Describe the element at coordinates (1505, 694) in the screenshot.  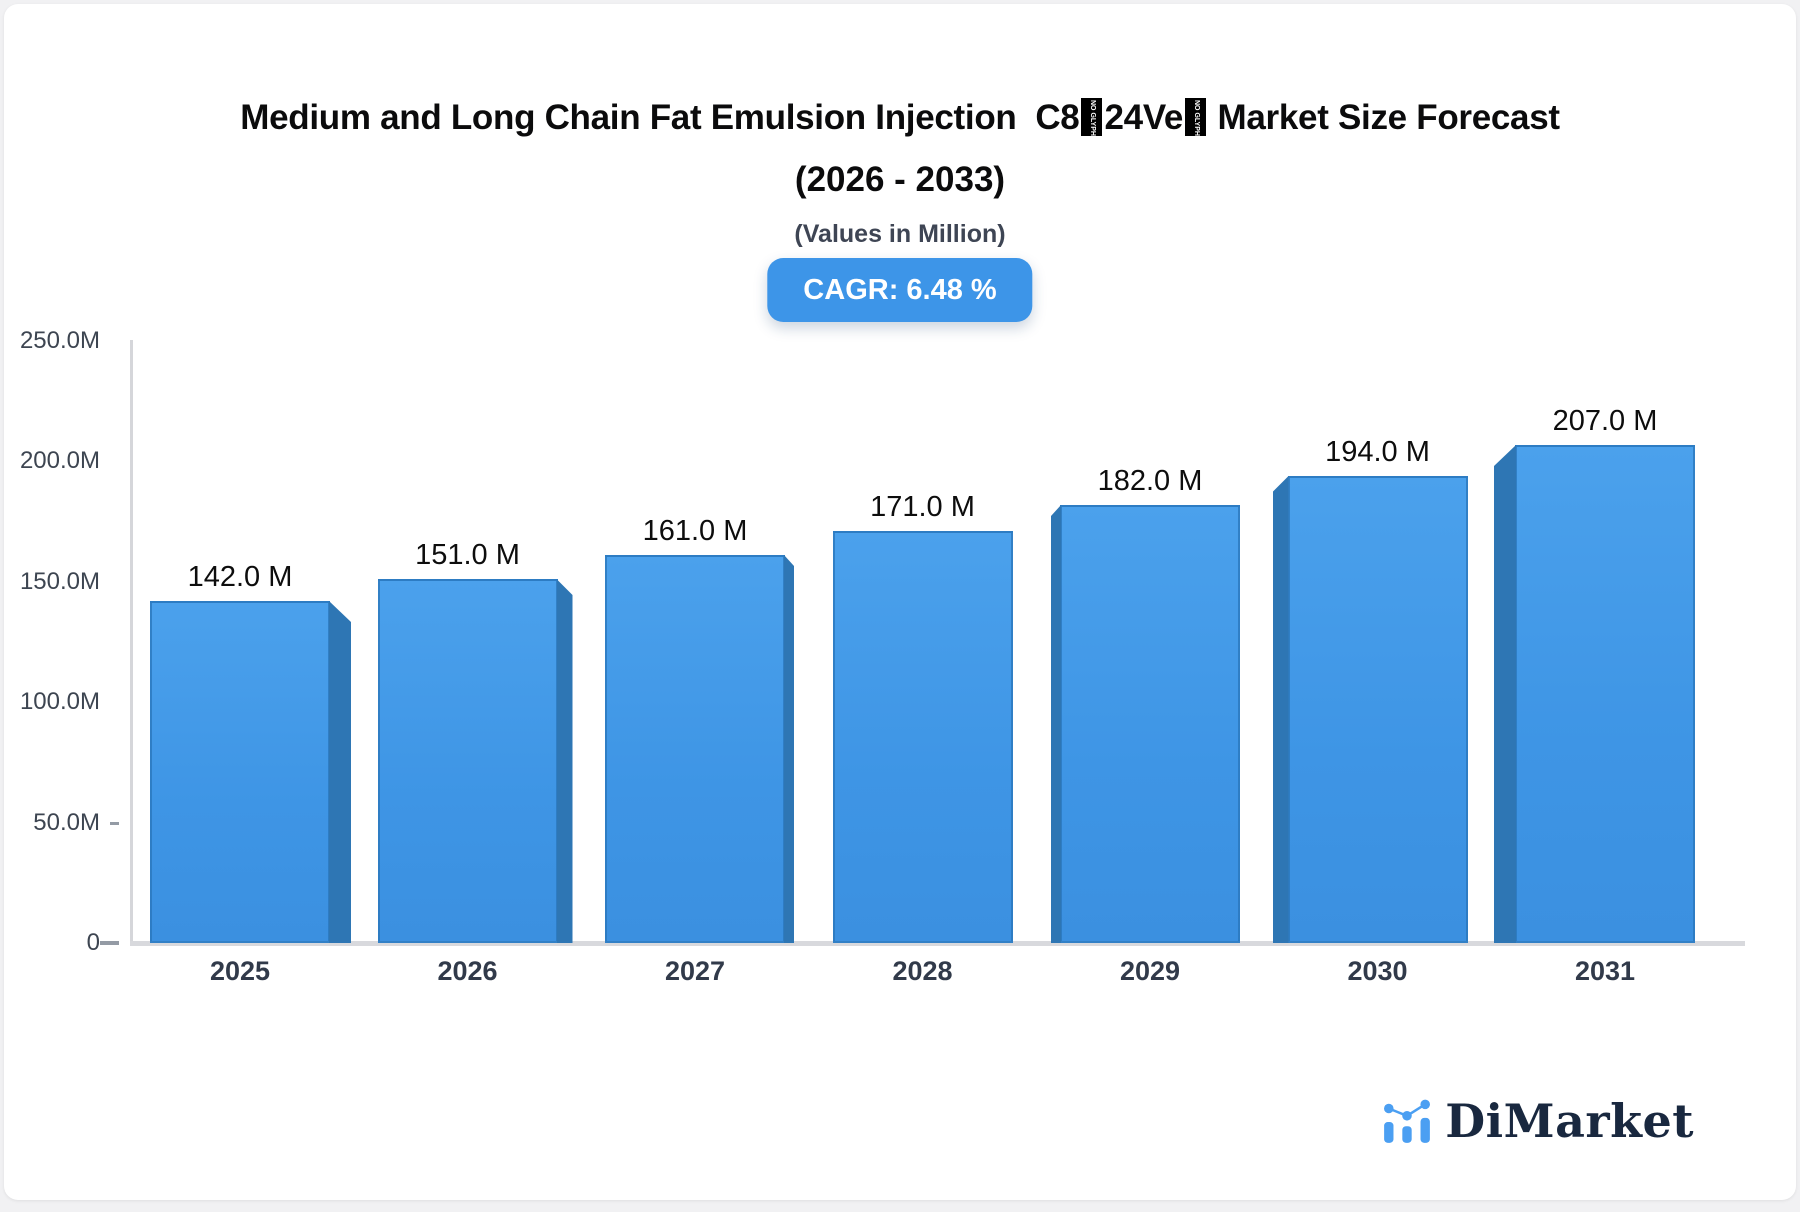
I see `bar-side-2031` at that location.